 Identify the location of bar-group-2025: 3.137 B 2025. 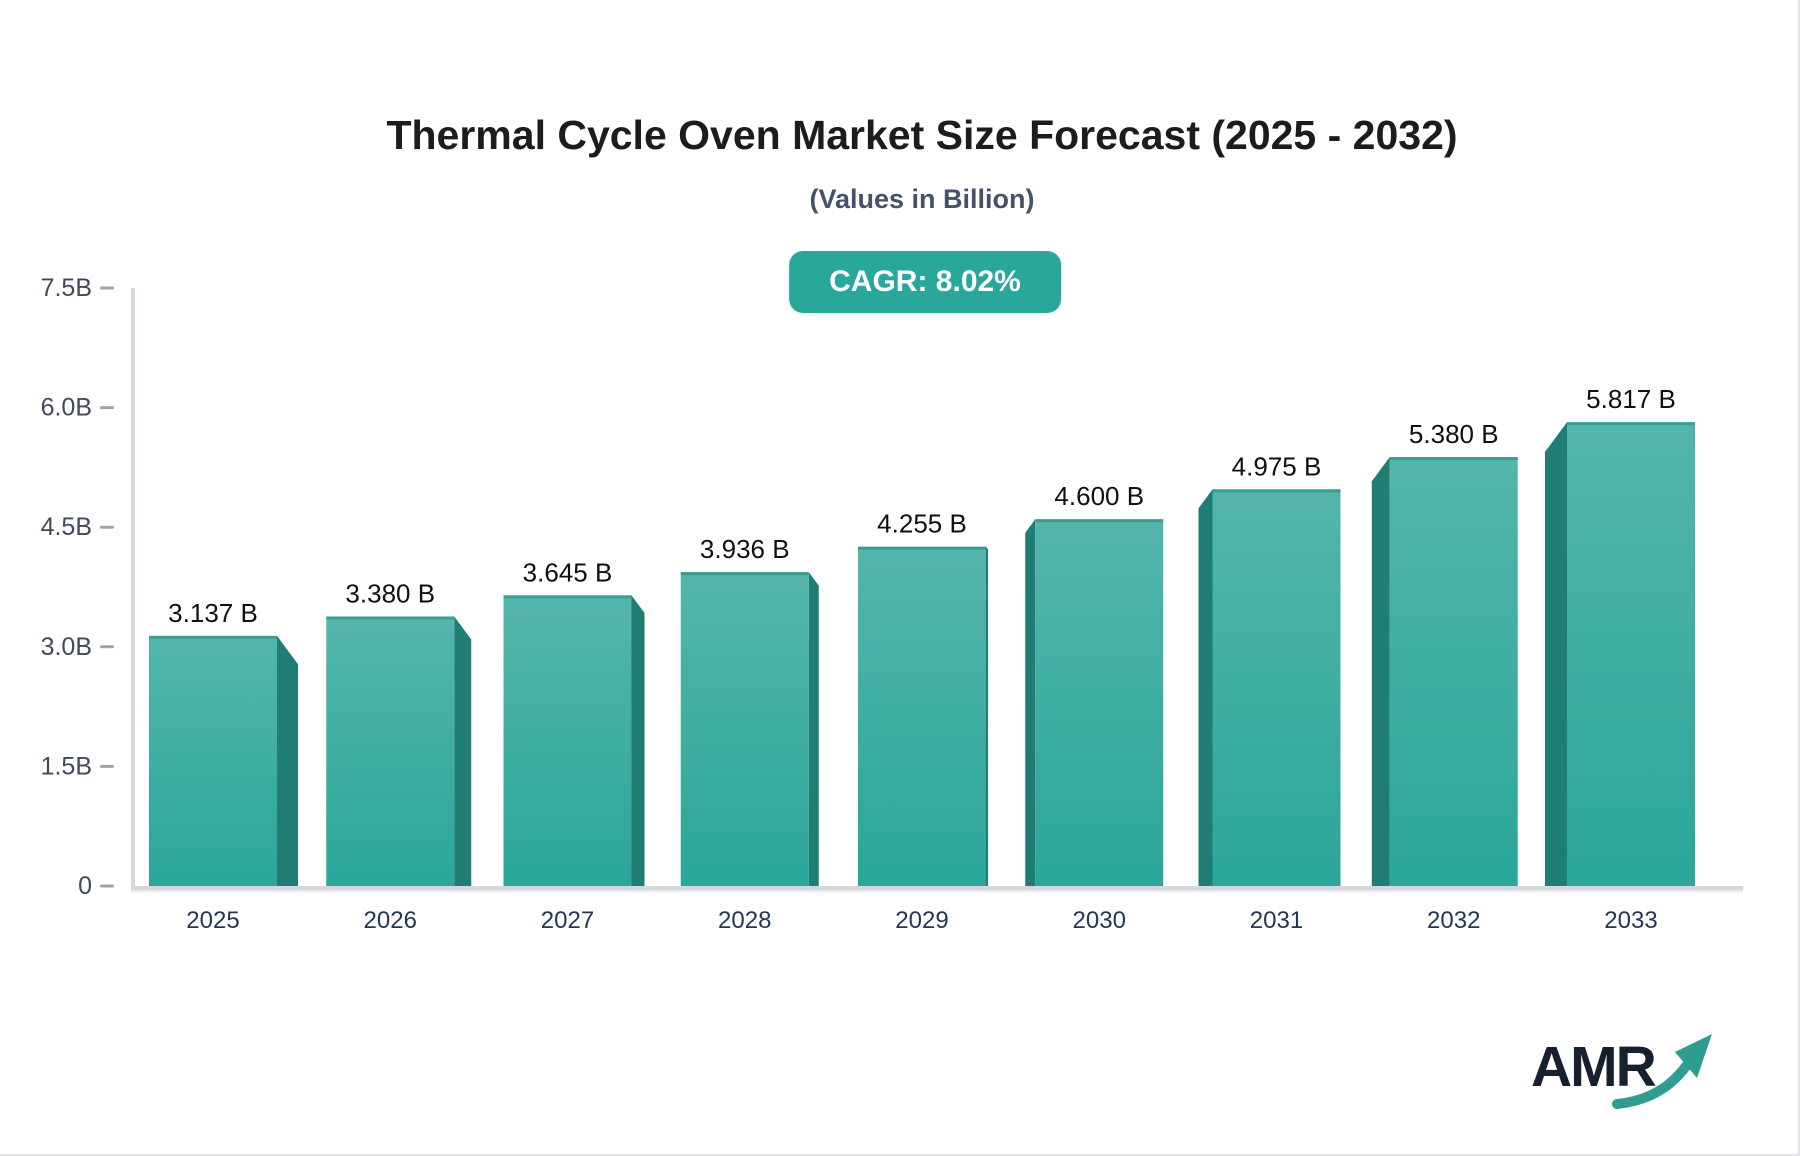
(223, 766).